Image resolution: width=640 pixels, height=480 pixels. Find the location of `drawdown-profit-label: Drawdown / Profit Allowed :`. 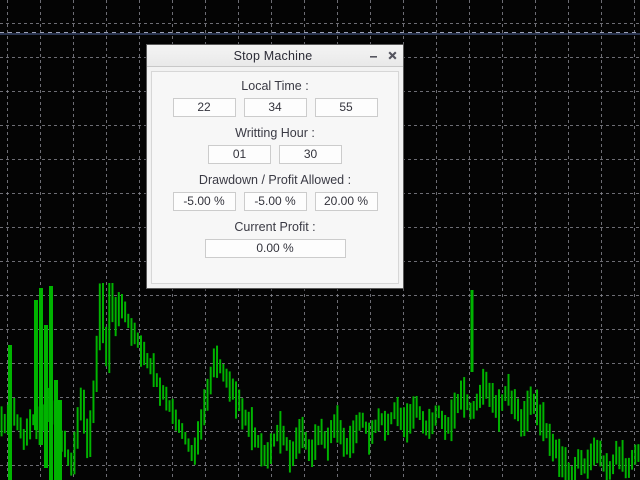

drawdown-profit-label: Drawdown / Profit Allowed : is located at coordinates (275, 180).